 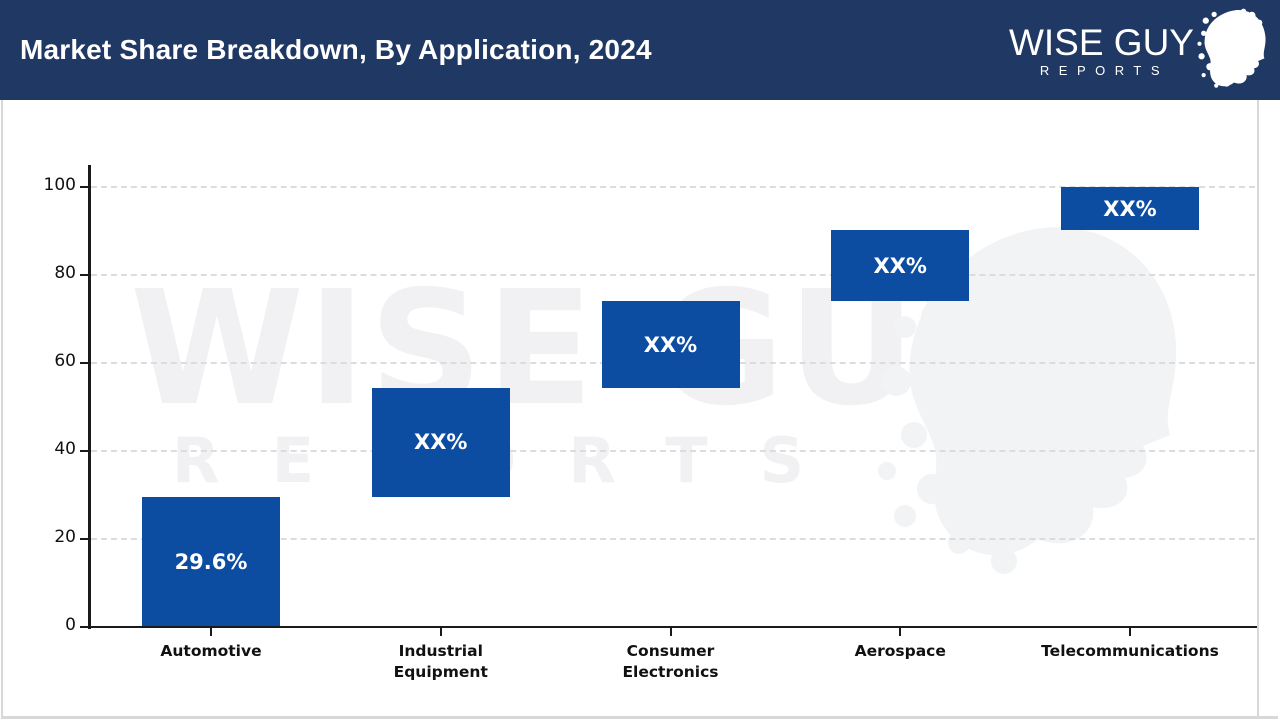 I want to click on x-category-label-industrial-equipment: Industrial Equipment, so click(x=440, y=661).